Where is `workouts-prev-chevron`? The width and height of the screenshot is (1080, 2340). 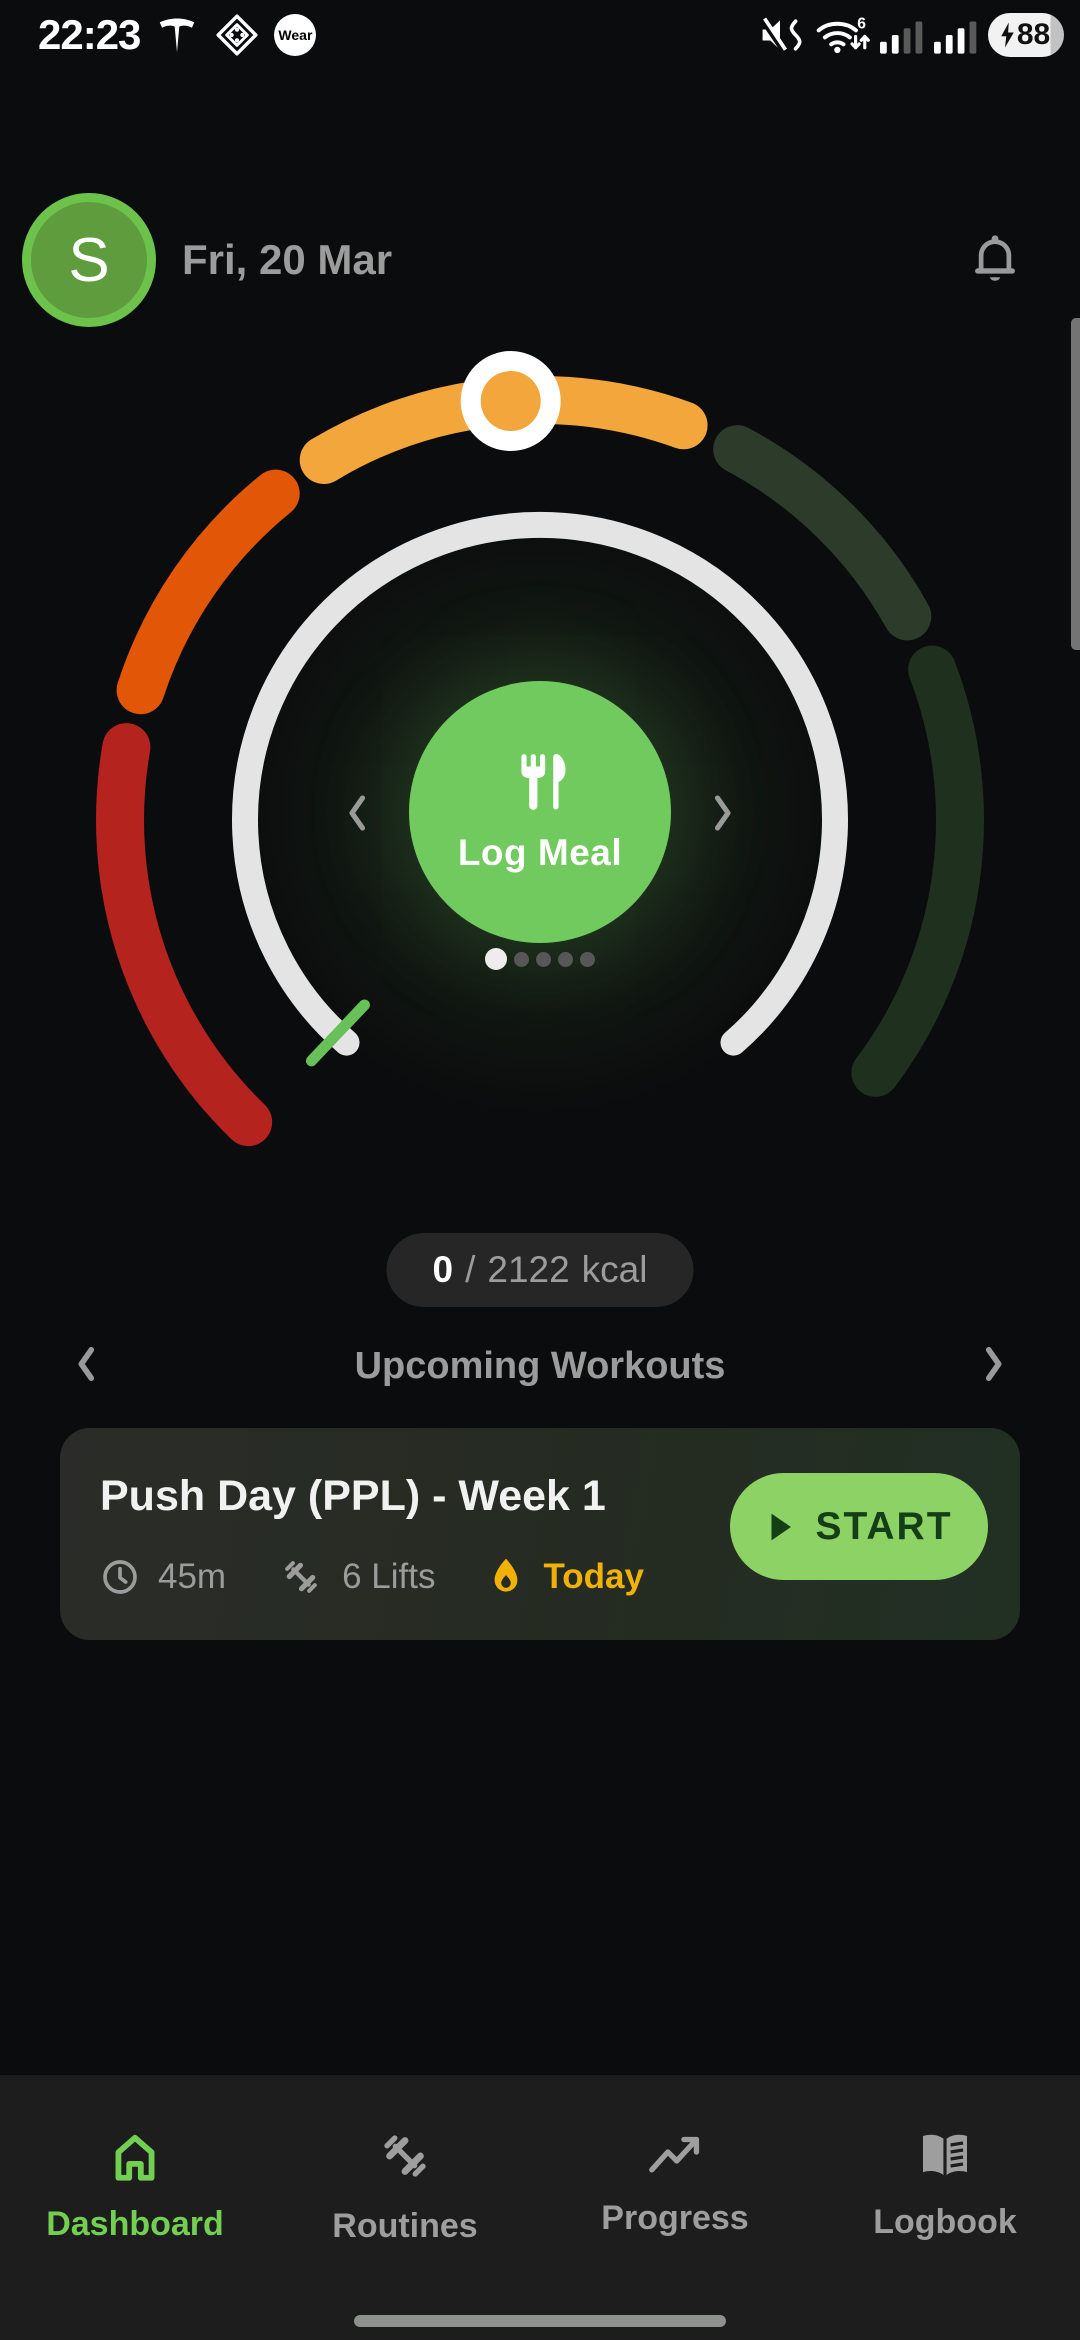
workouts-prev-chevron is located at coordinates (87, 1365).